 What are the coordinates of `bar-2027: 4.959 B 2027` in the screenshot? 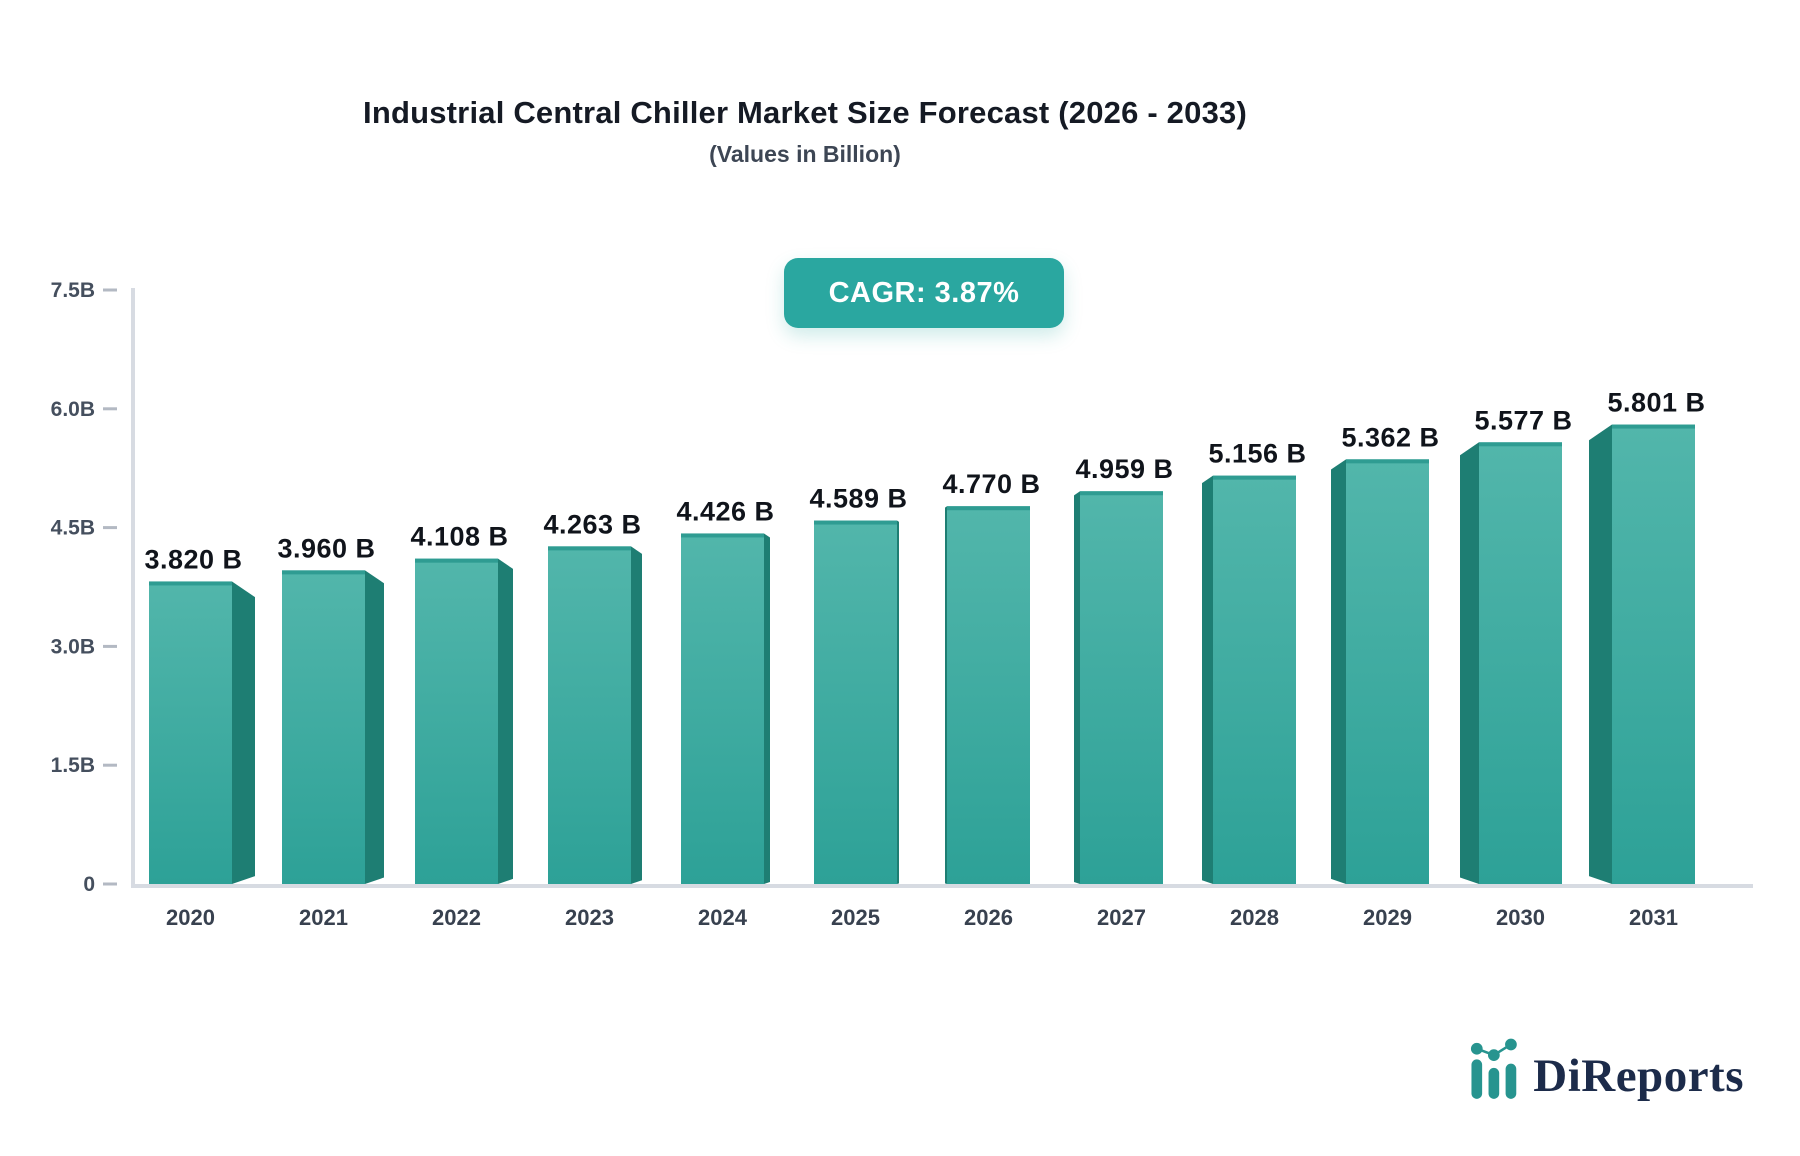 It's located at (1123, 692).